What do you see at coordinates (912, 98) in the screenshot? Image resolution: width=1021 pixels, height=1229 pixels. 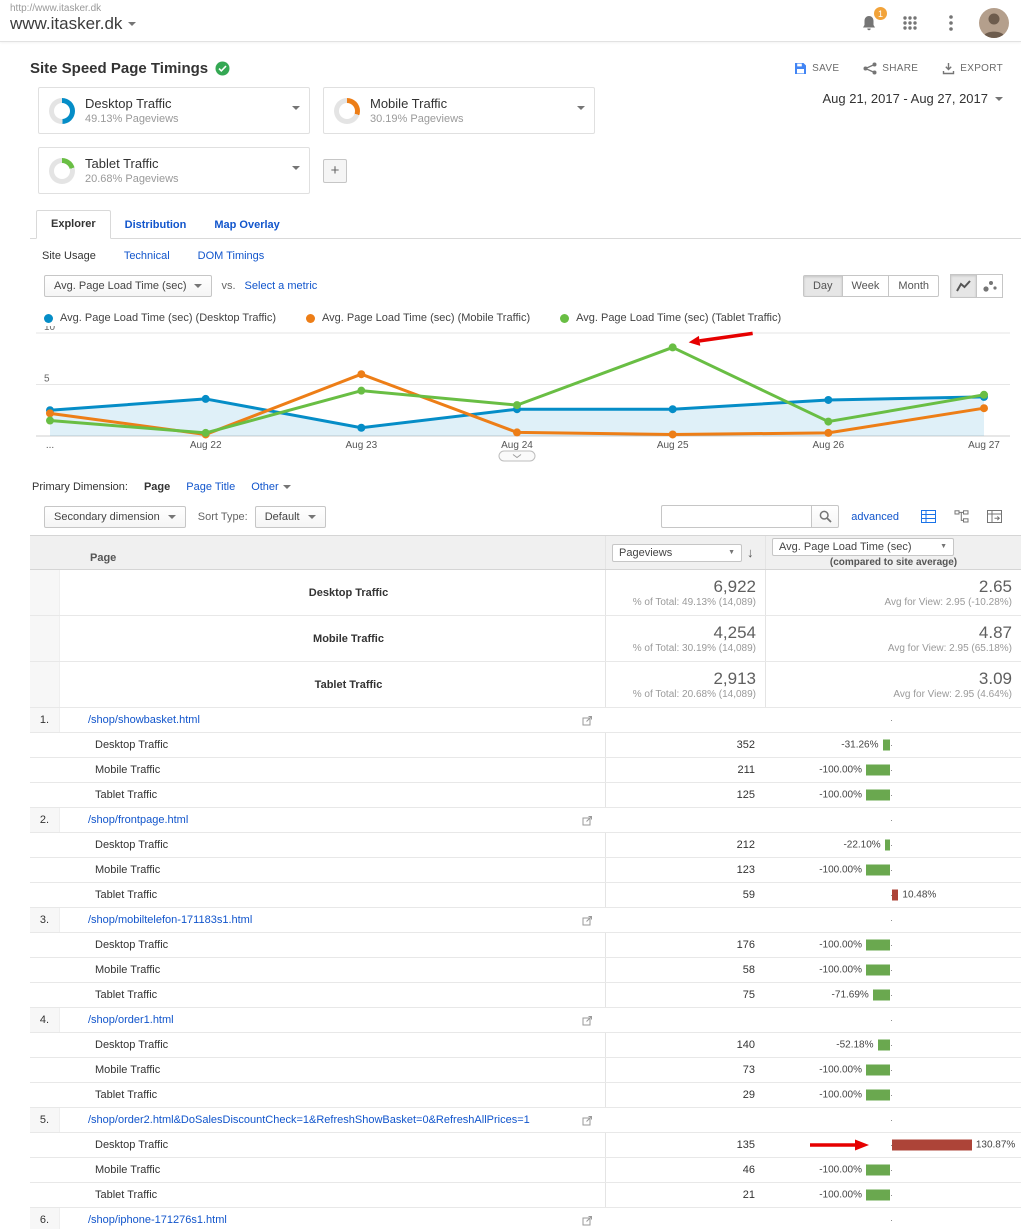 I see `date-range-selector: Aug 21, 2017 - Aug 27, 2017` at bounding box center [912, 98].